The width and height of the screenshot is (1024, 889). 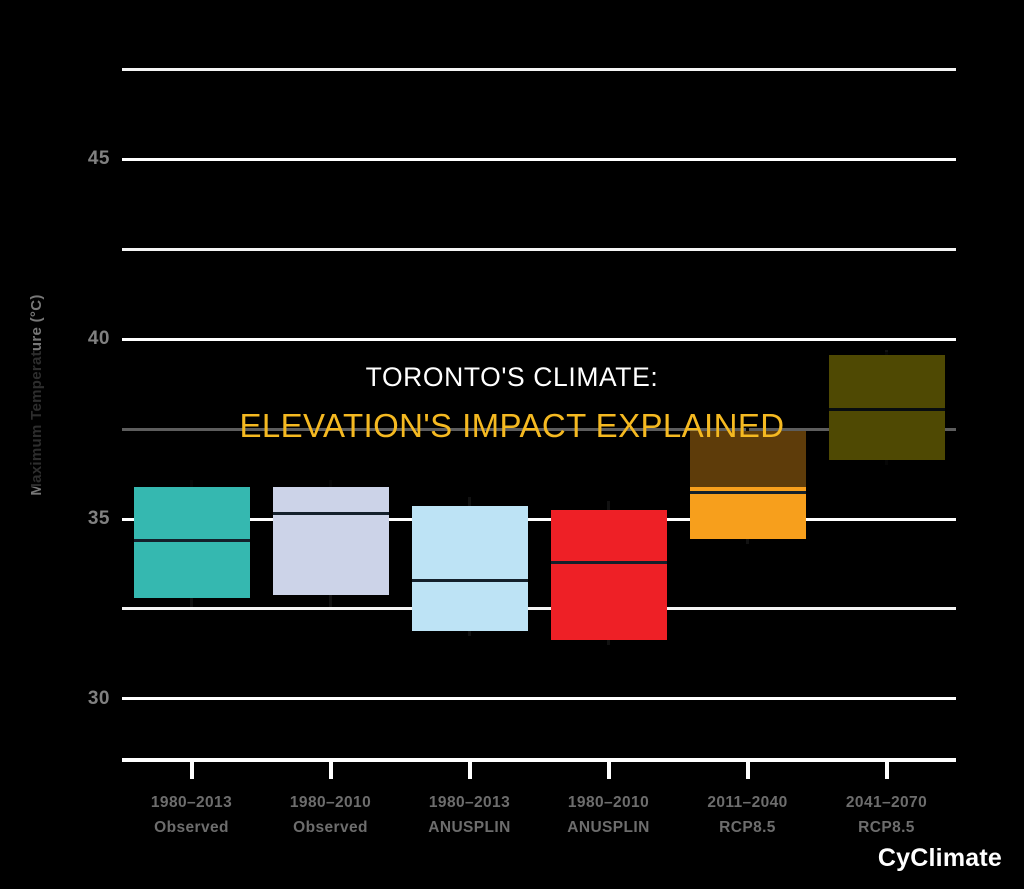 What do you see at coordinates (748, 815) in the screenshot?
I see `x-category-label-5: 2011–2040 RCP8.5` at bounding box center [748, 815].